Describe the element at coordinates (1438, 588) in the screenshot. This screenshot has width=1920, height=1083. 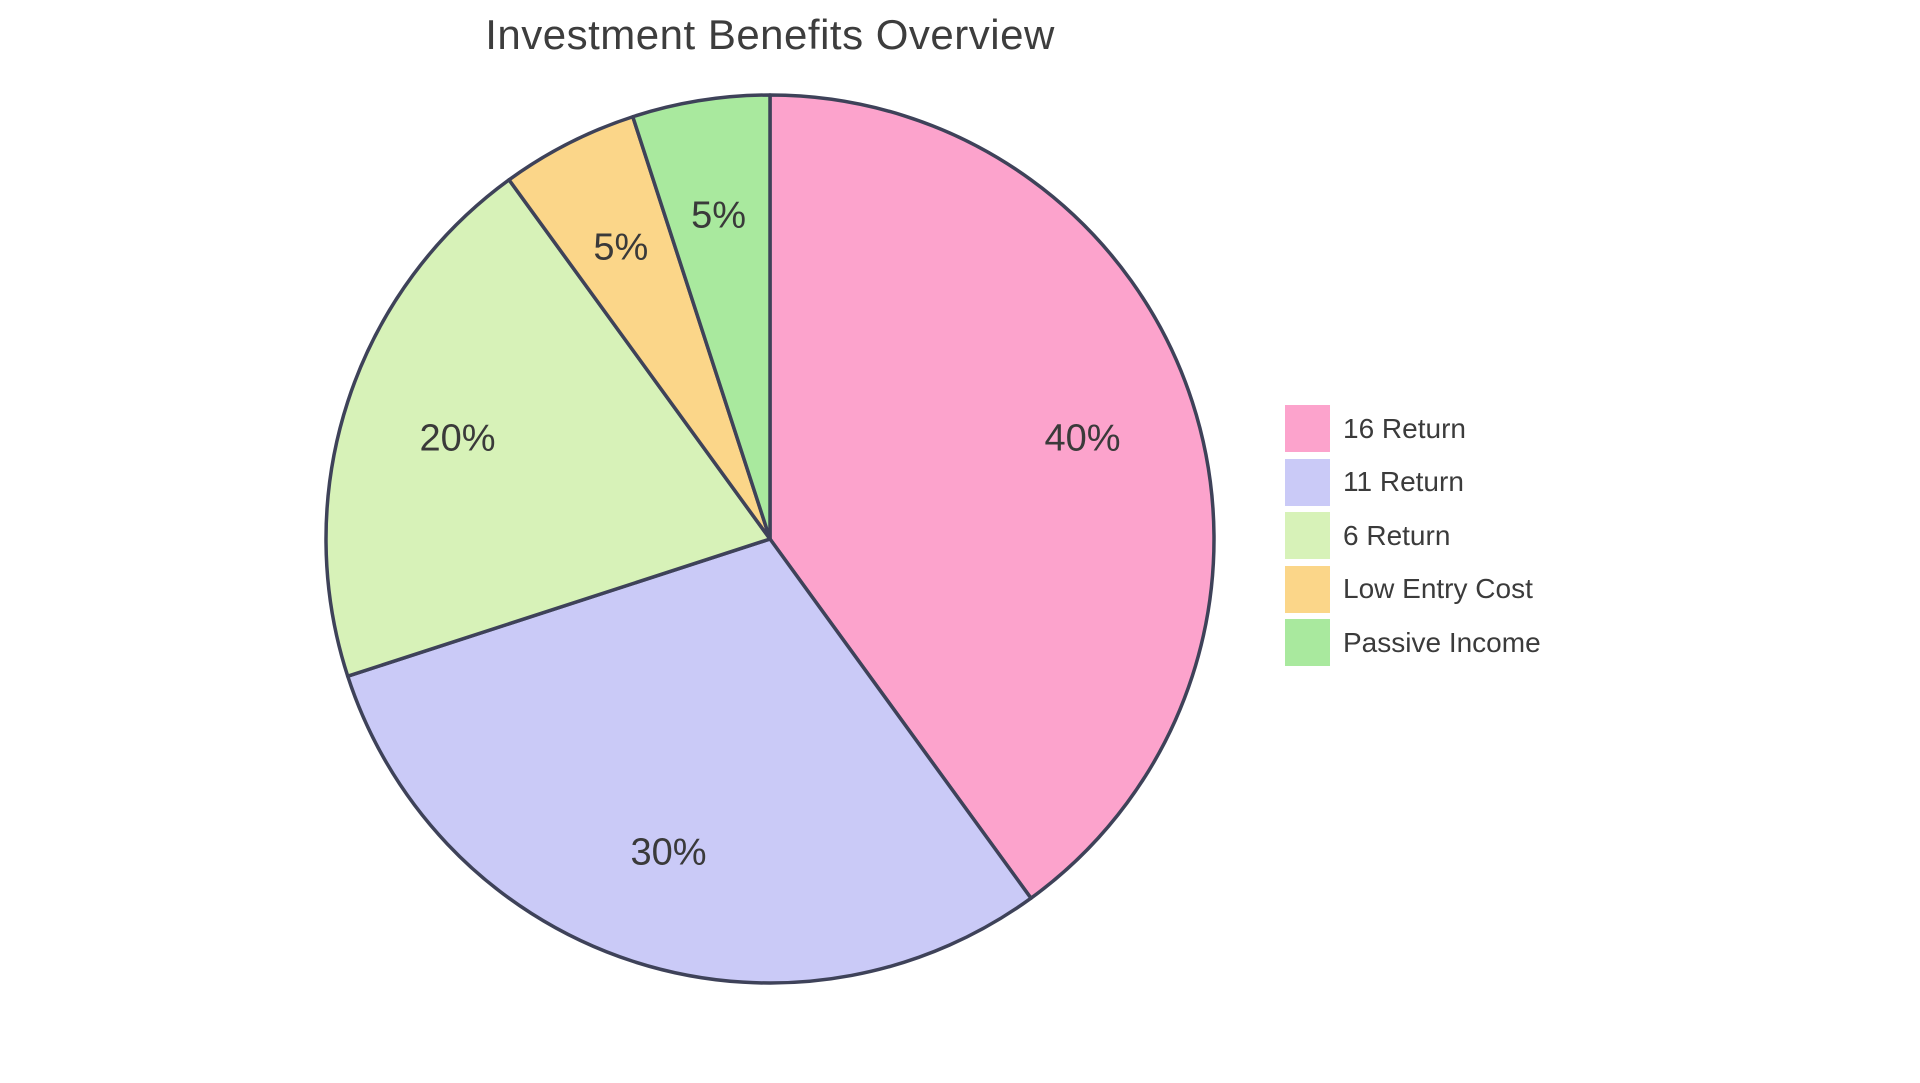
I see `legend-label-low-entry-cost: Low Entry Cost` at that location.